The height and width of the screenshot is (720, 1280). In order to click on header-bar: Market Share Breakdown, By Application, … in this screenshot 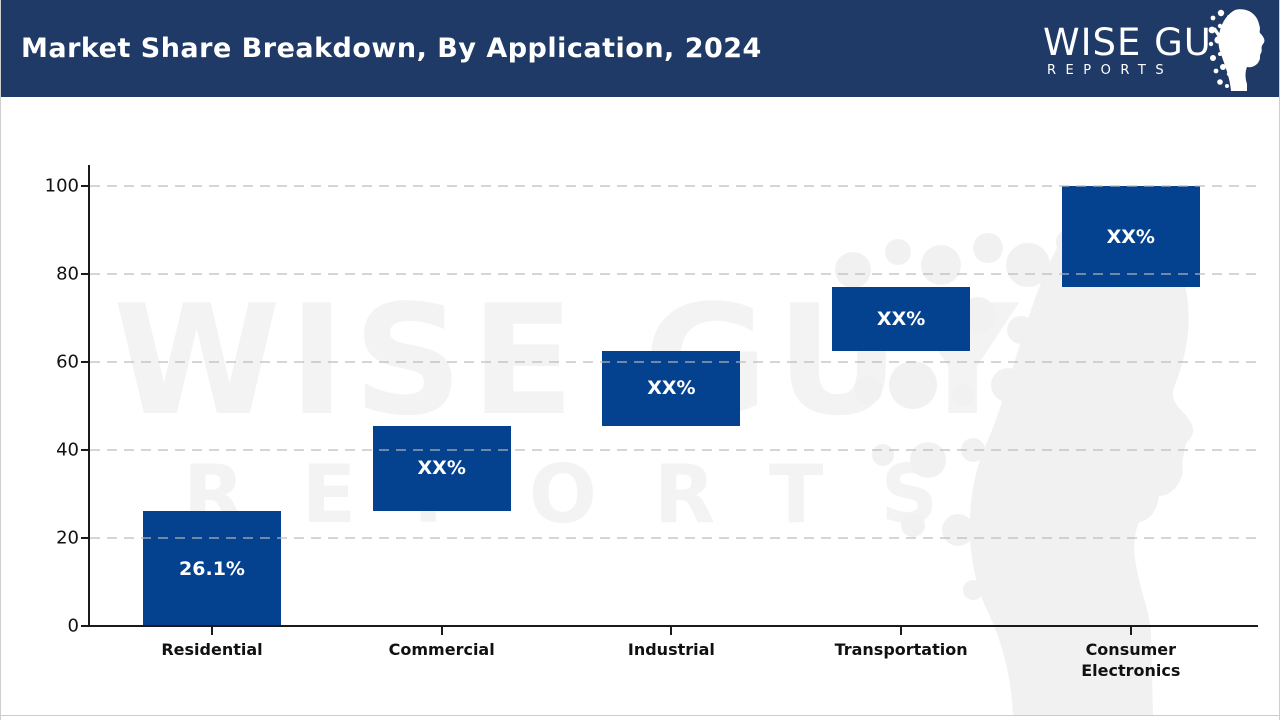, I will do `click(640, 48)`.